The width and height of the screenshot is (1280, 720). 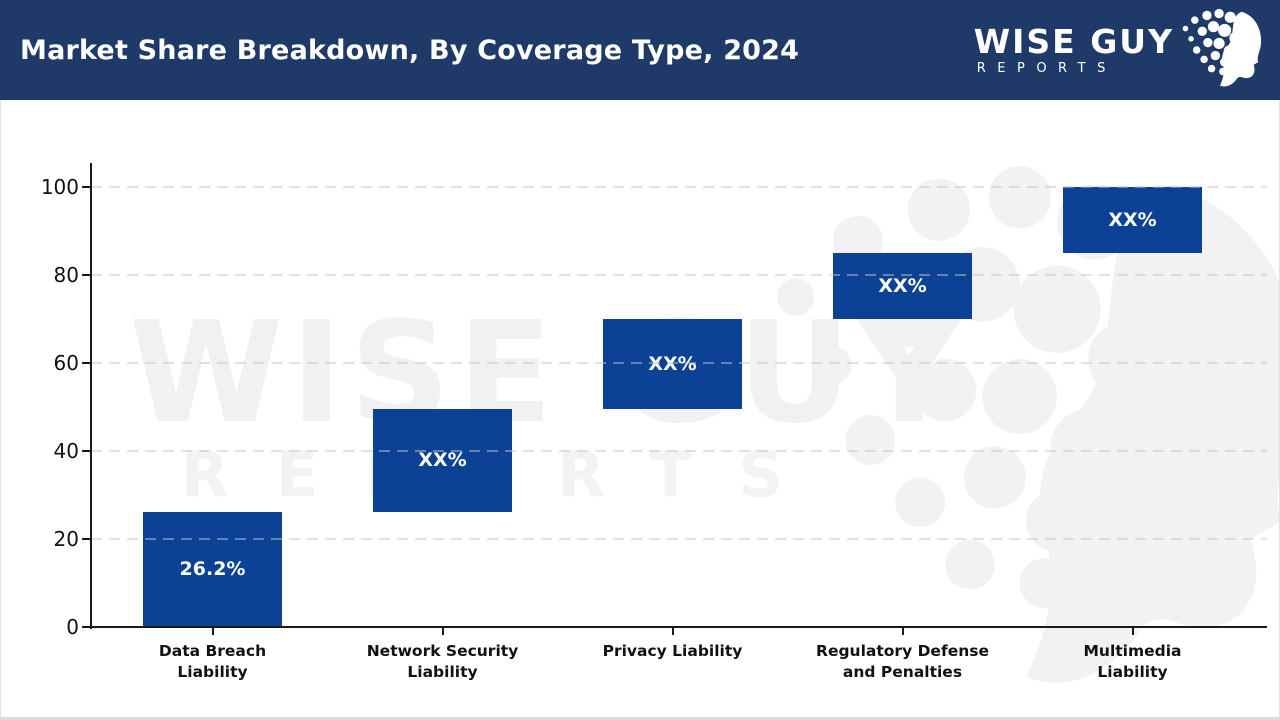 What do you see at coordinates (66, 275) in the screenshot?
I see `y-tick-label: 80` at bounding box center [66, 275].